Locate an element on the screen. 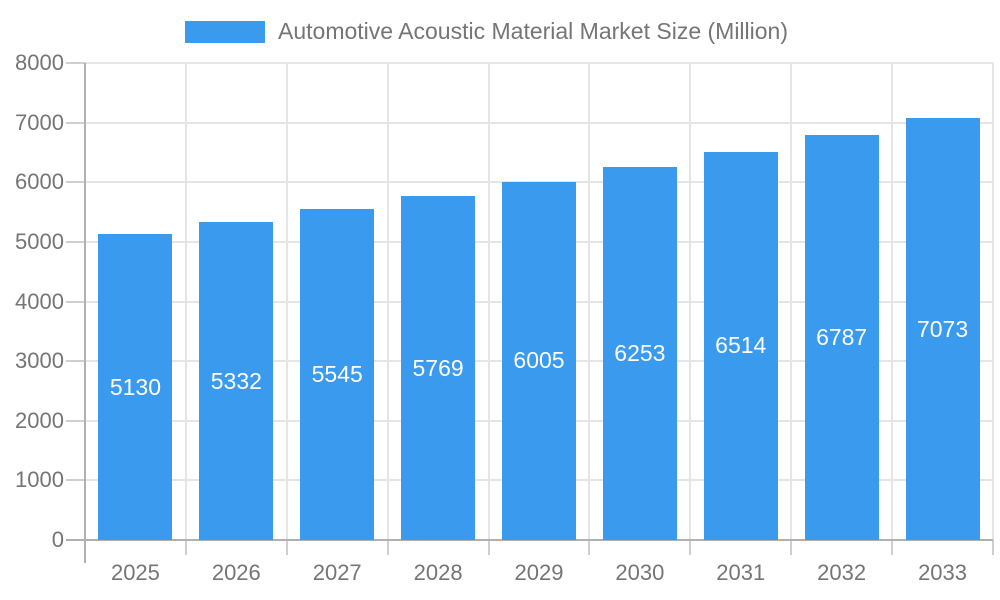 Image resolution: width=1000 pixels, height=600 pixels. bar-value-label: 6514 is located at coordinates (741, 345).